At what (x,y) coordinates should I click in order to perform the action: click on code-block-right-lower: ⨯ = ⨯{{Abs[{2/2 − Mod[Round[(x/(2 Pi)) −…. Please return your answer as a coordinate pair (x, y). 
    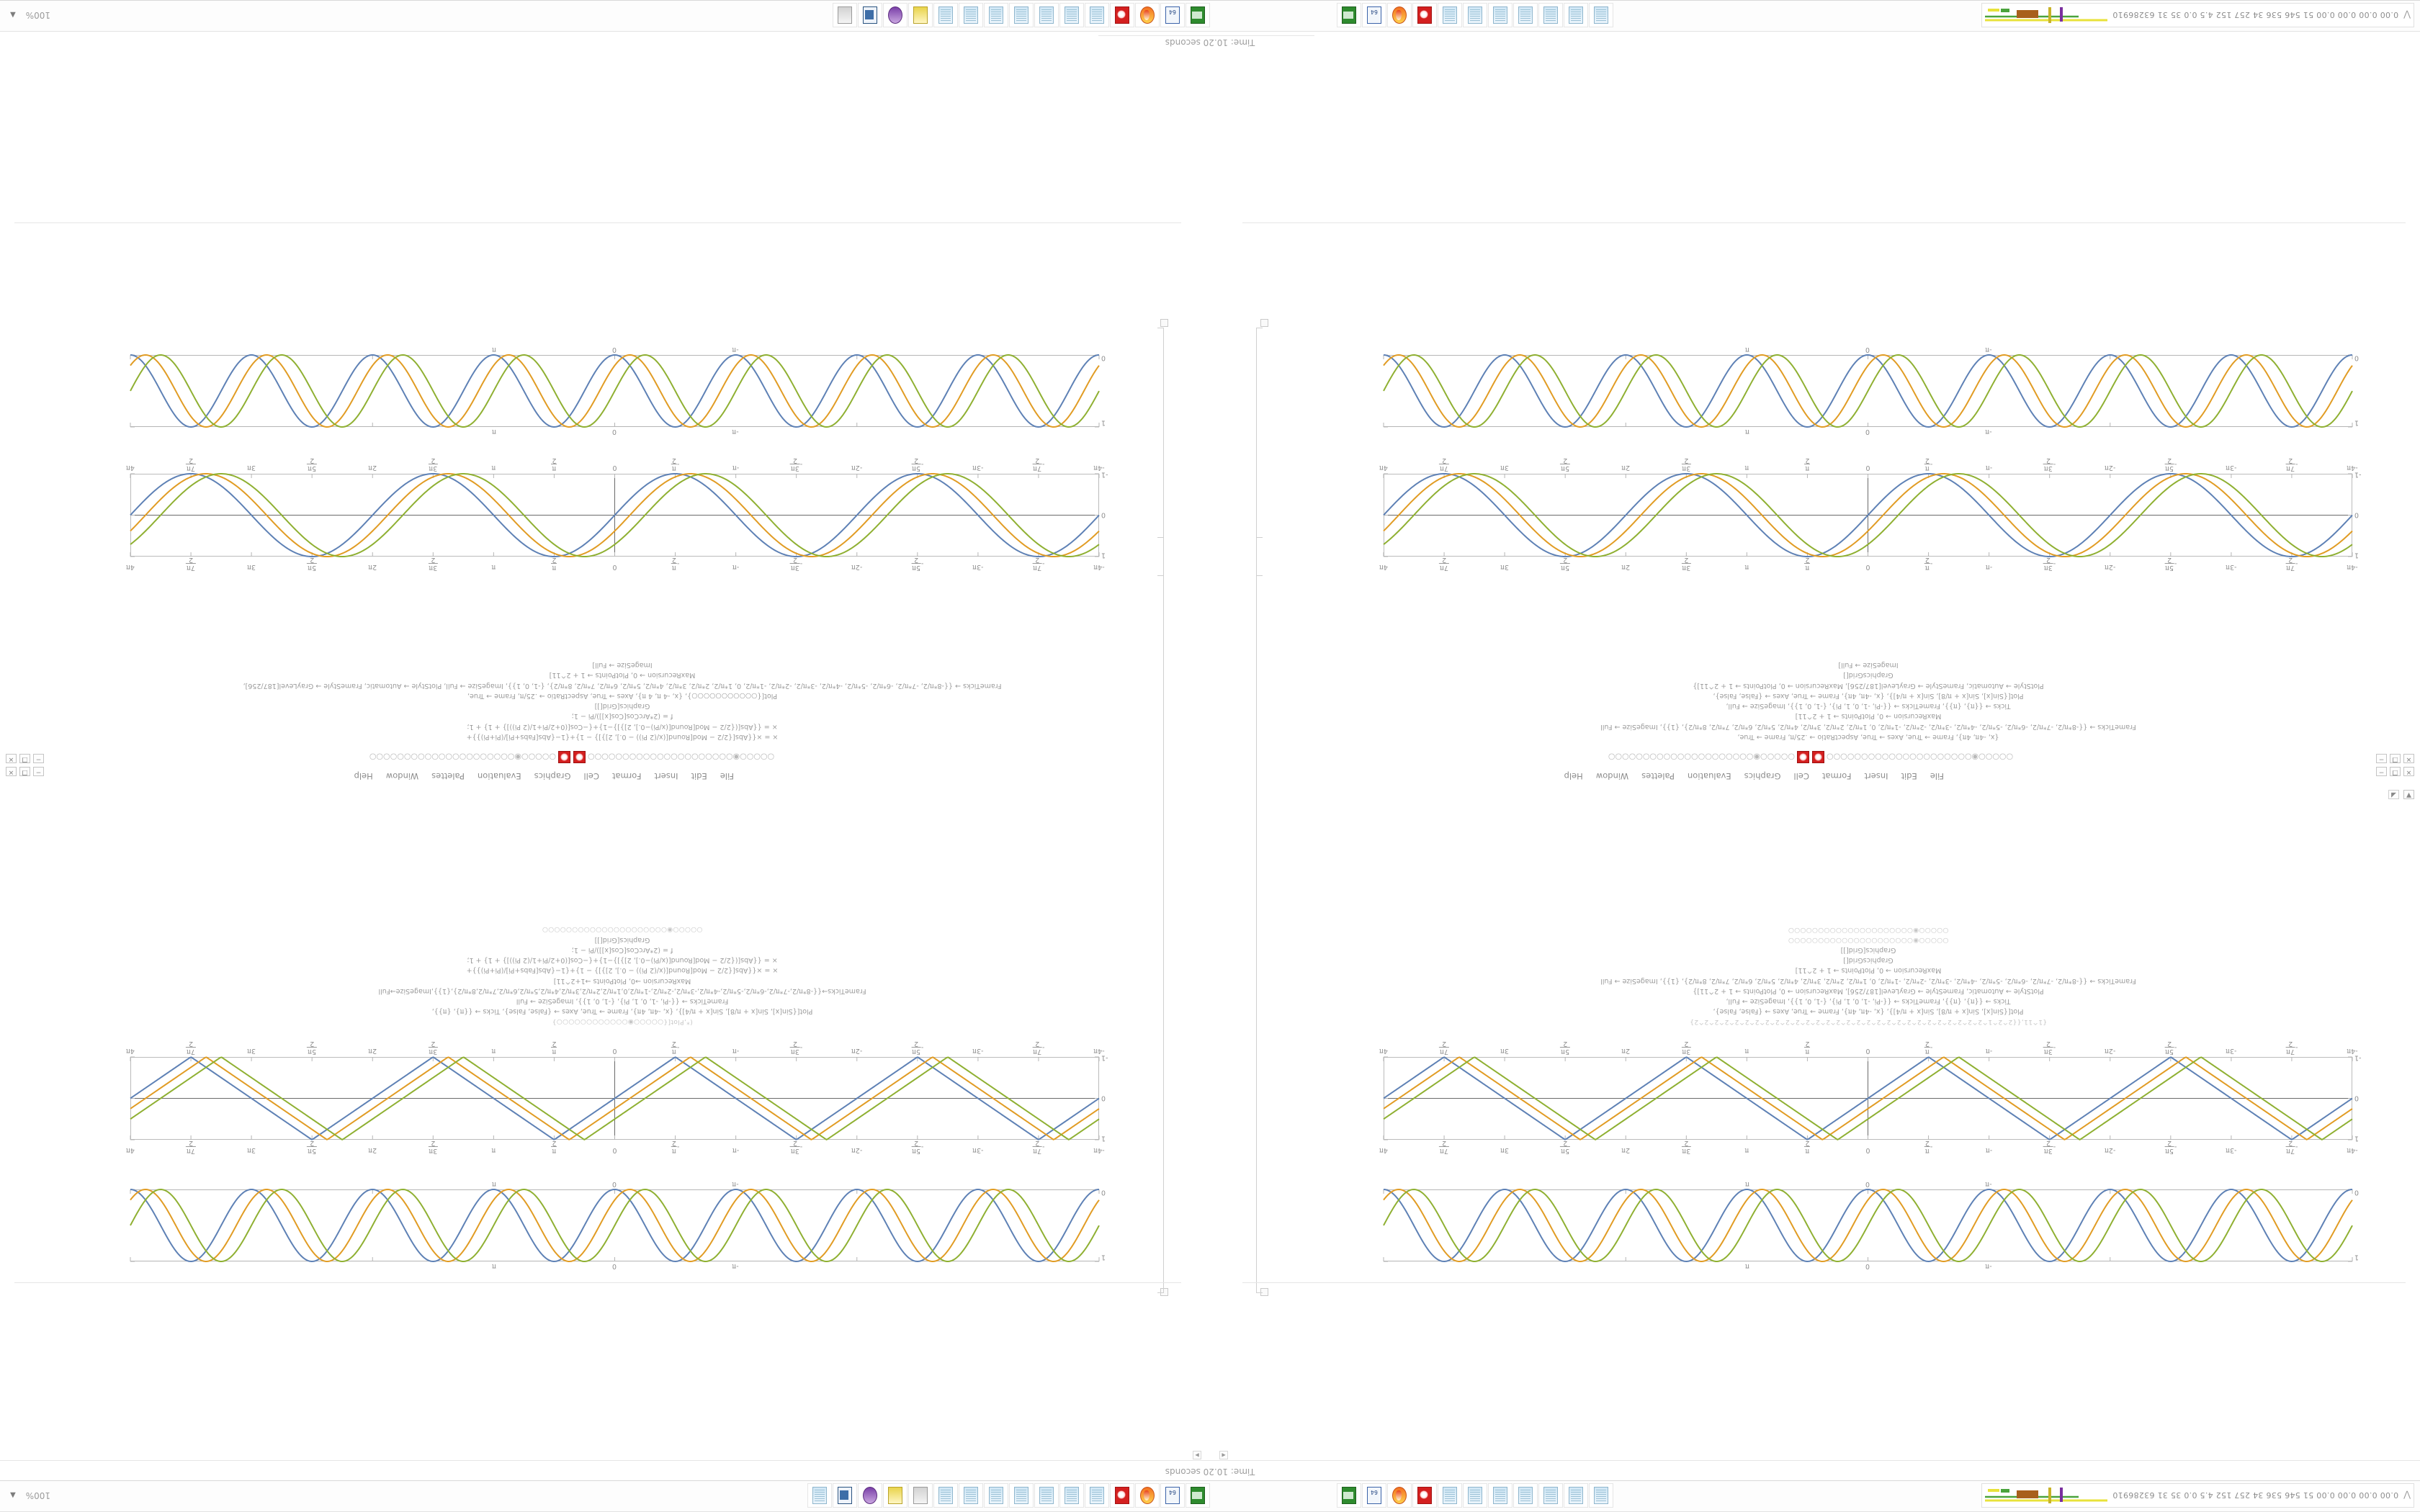
    Looking at the image, I should click on (622, 701).